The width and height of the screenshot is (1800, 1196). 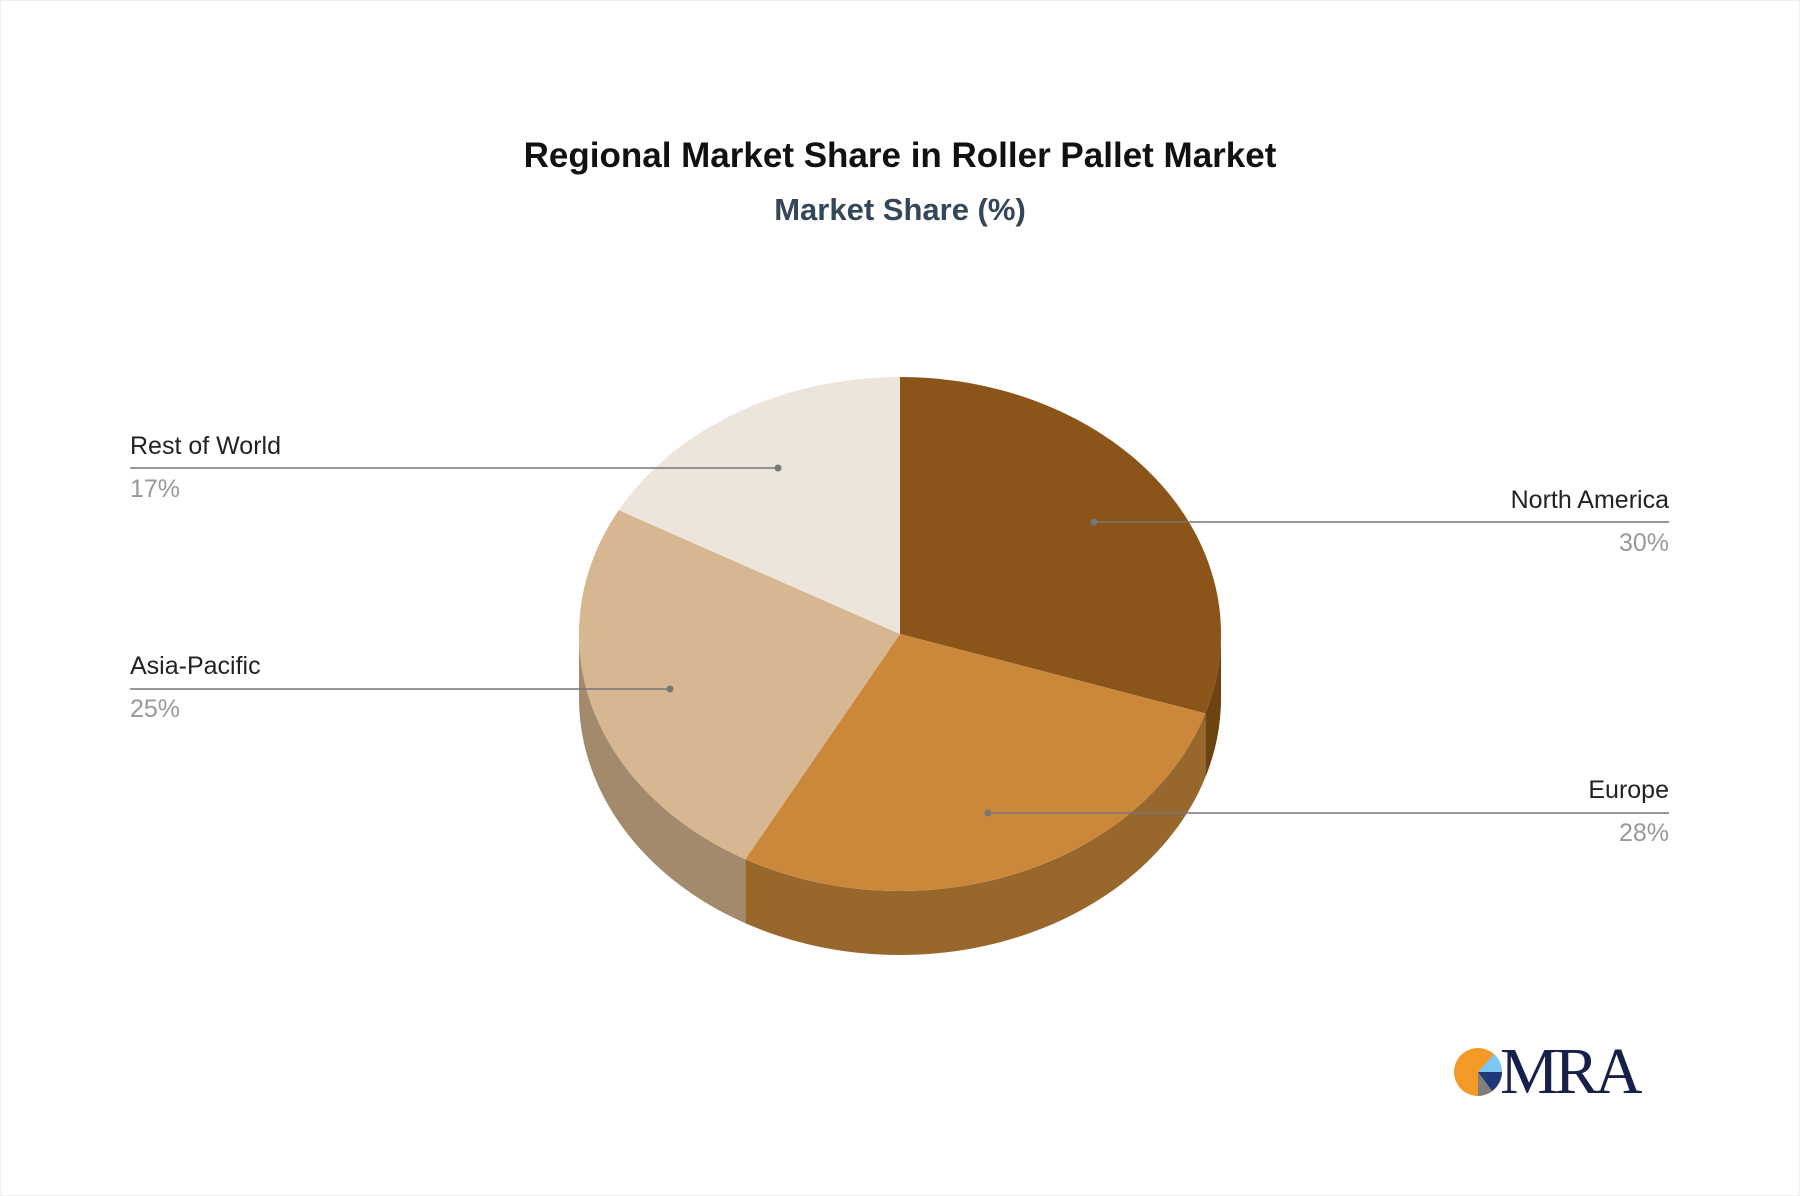 What do you see at coordinates (975, 834) in the screenshot?
I see `pie-side-europe` at bounding box center [975, 834].